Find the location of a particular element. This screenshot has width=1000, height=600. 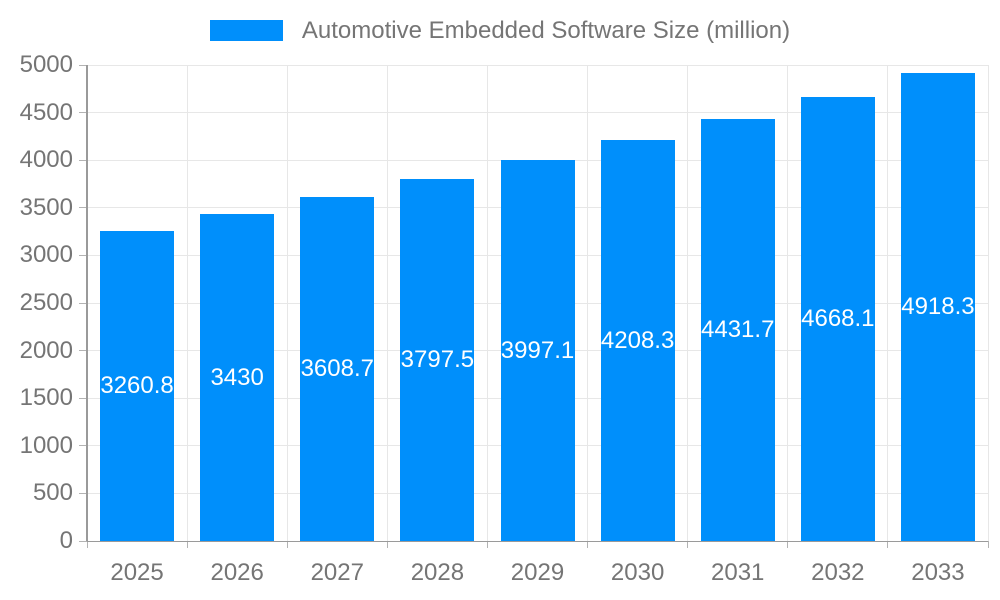

legend-marker-icon is located at coordinates (246, 30).